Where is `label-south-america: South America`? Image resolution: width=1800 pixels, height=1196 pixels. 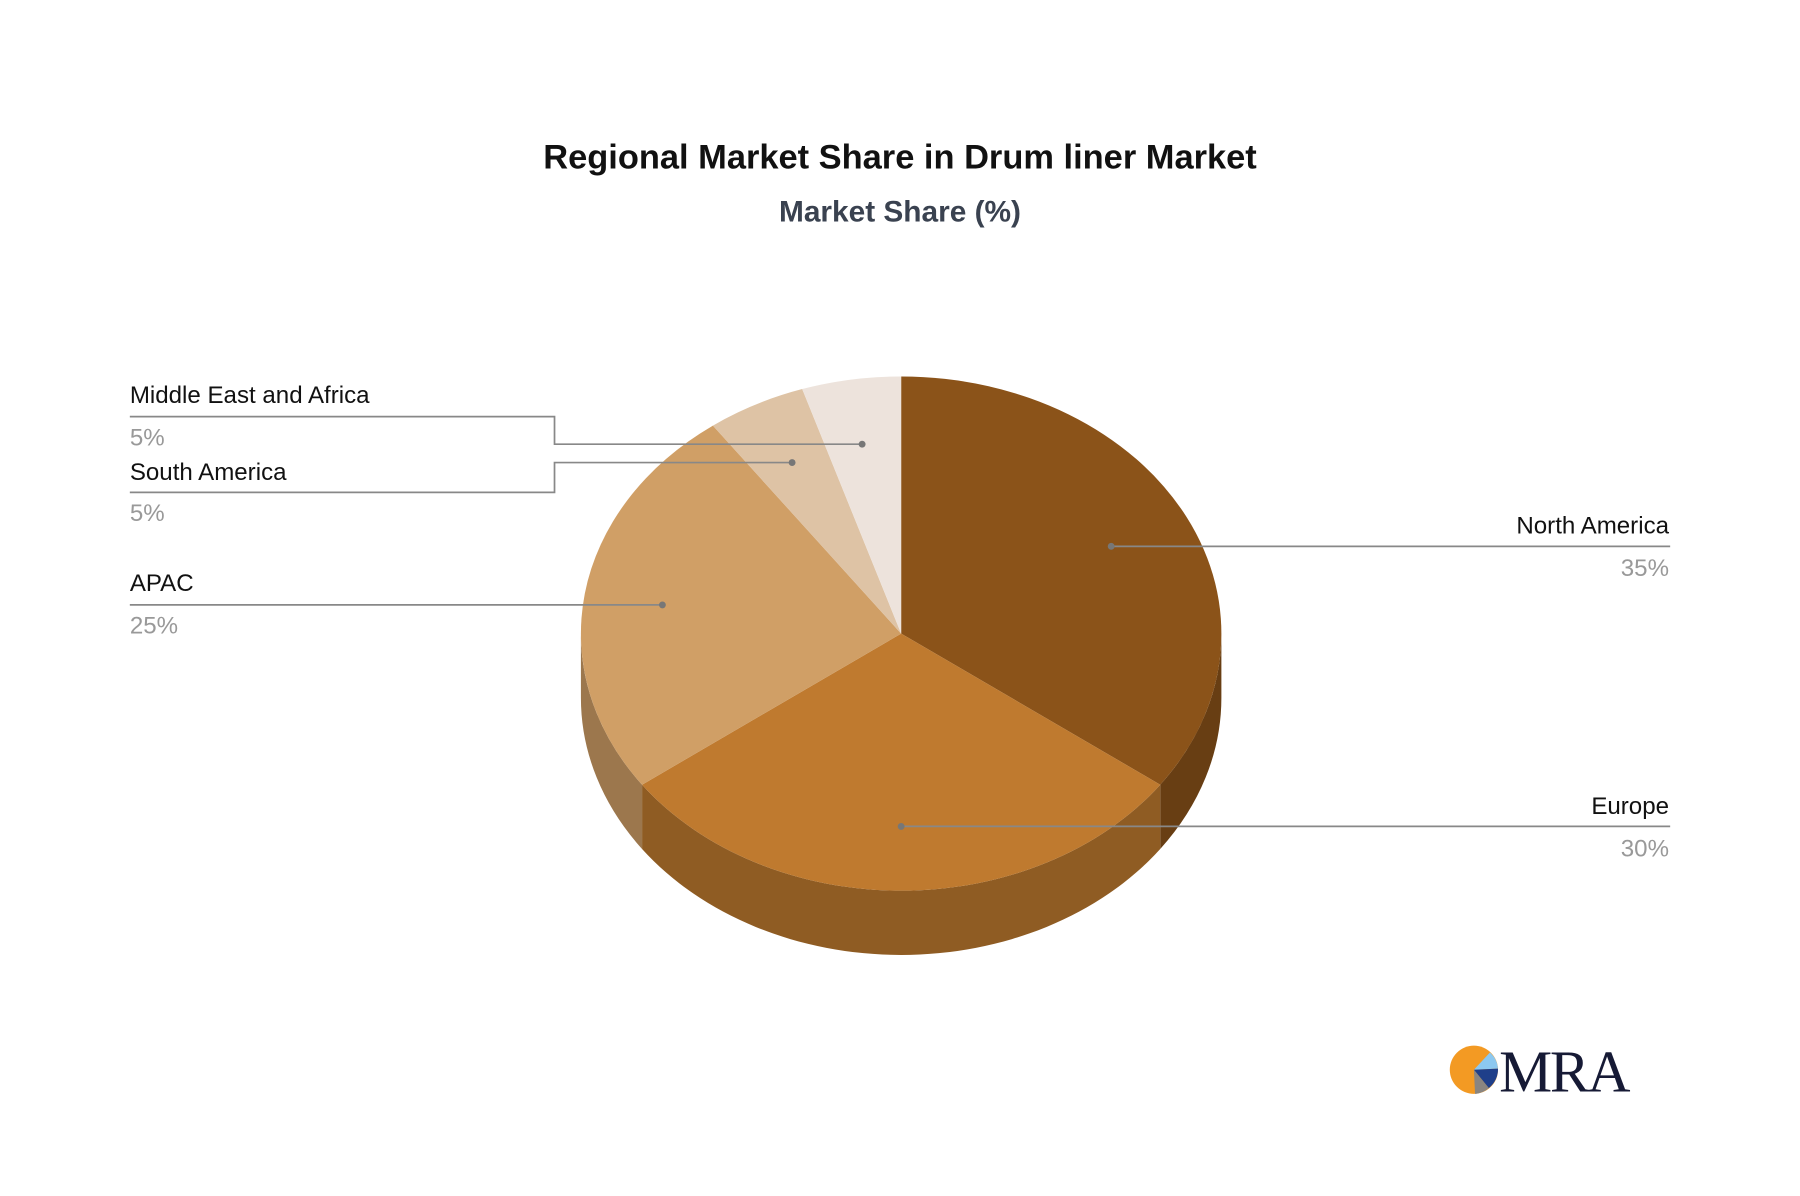 label-south-america: South America is located at coordinates (208, 472).